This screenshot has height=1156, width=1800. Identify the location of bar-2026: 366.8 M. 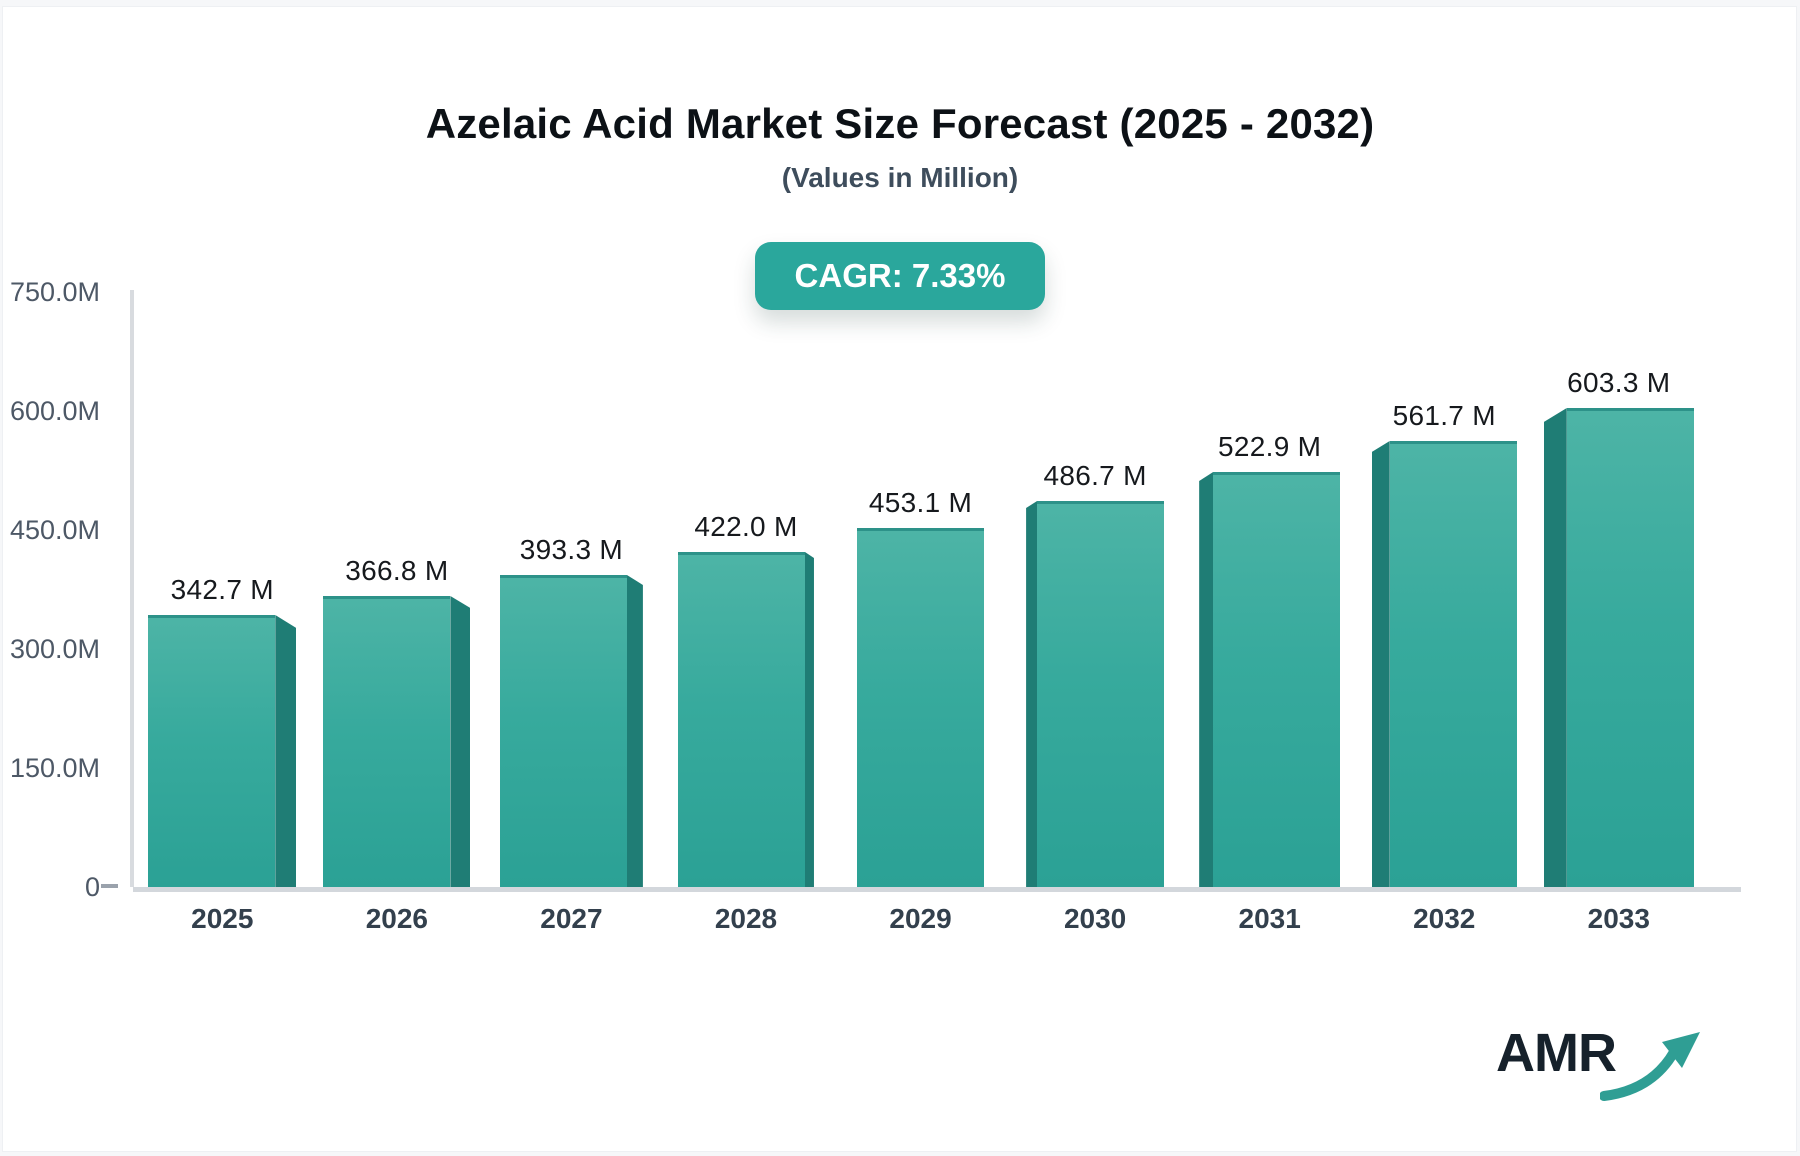
(397, 721).